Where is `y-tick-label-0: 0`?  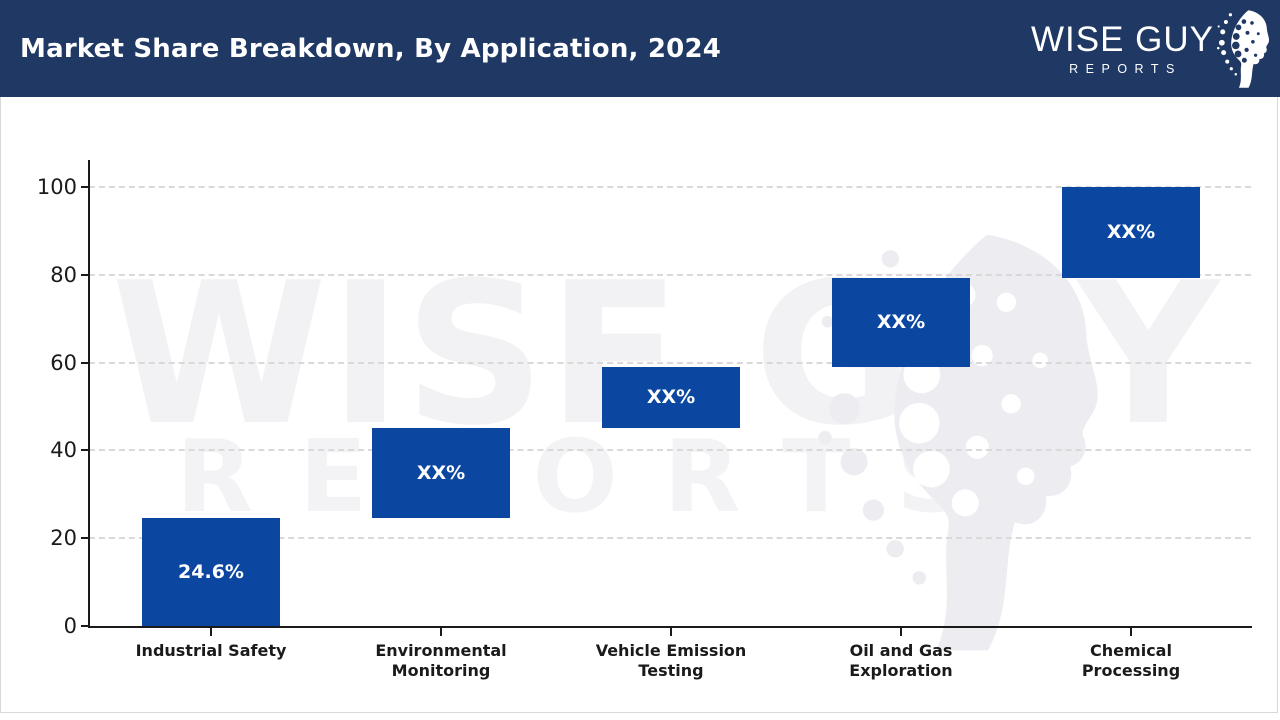
y-tick-label-0: 0 is located at coordinates (70, 626).